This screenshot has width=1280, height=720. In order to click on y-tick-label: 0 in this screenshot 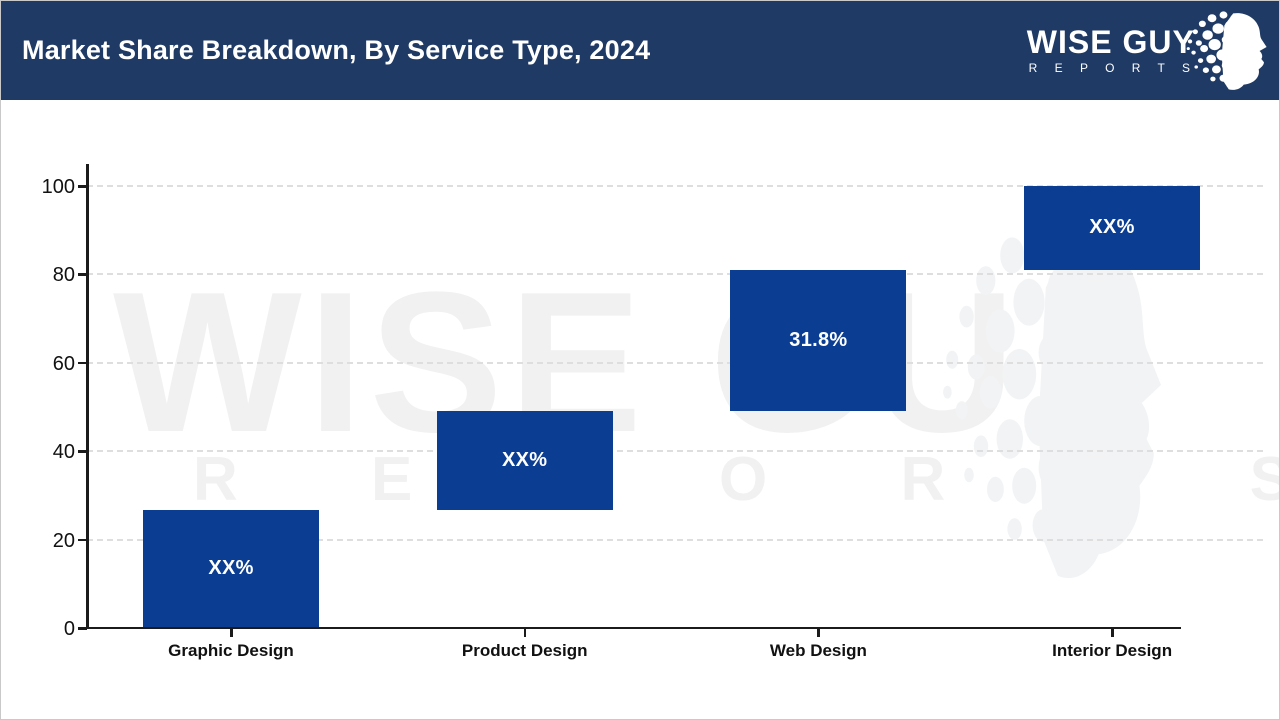, I will do `click(69, 629)`.